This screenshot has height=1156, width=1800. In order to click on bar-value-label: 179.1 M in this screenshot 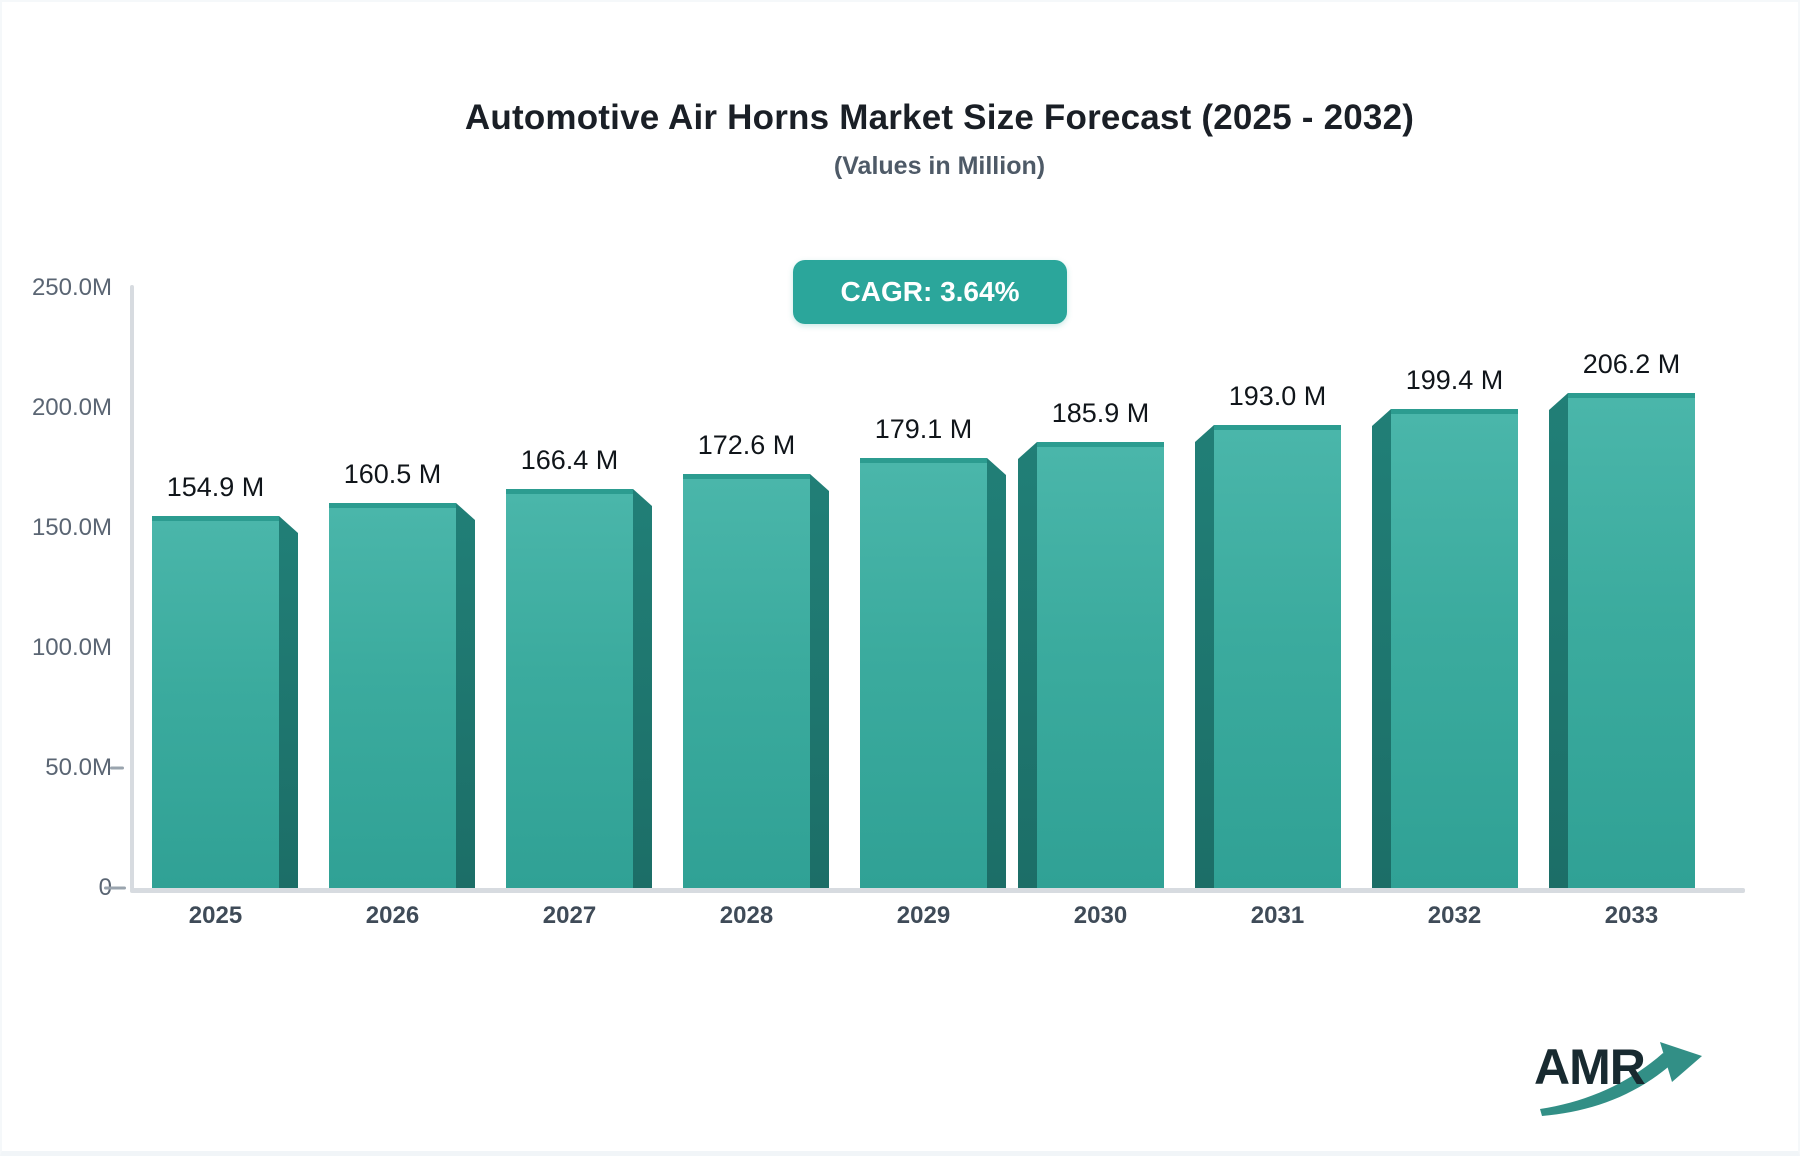, I will do `click(923, 429)`.